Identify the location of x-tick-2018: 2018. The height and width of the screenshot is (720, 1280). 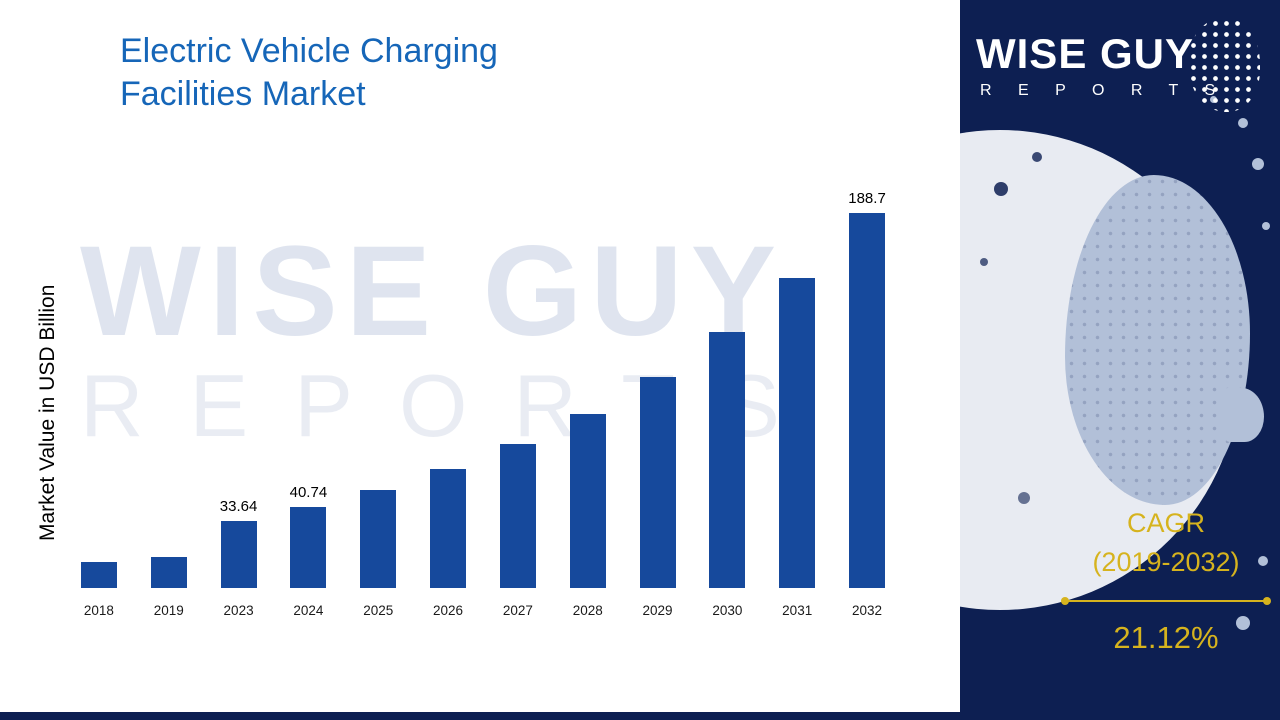
(98, 610).